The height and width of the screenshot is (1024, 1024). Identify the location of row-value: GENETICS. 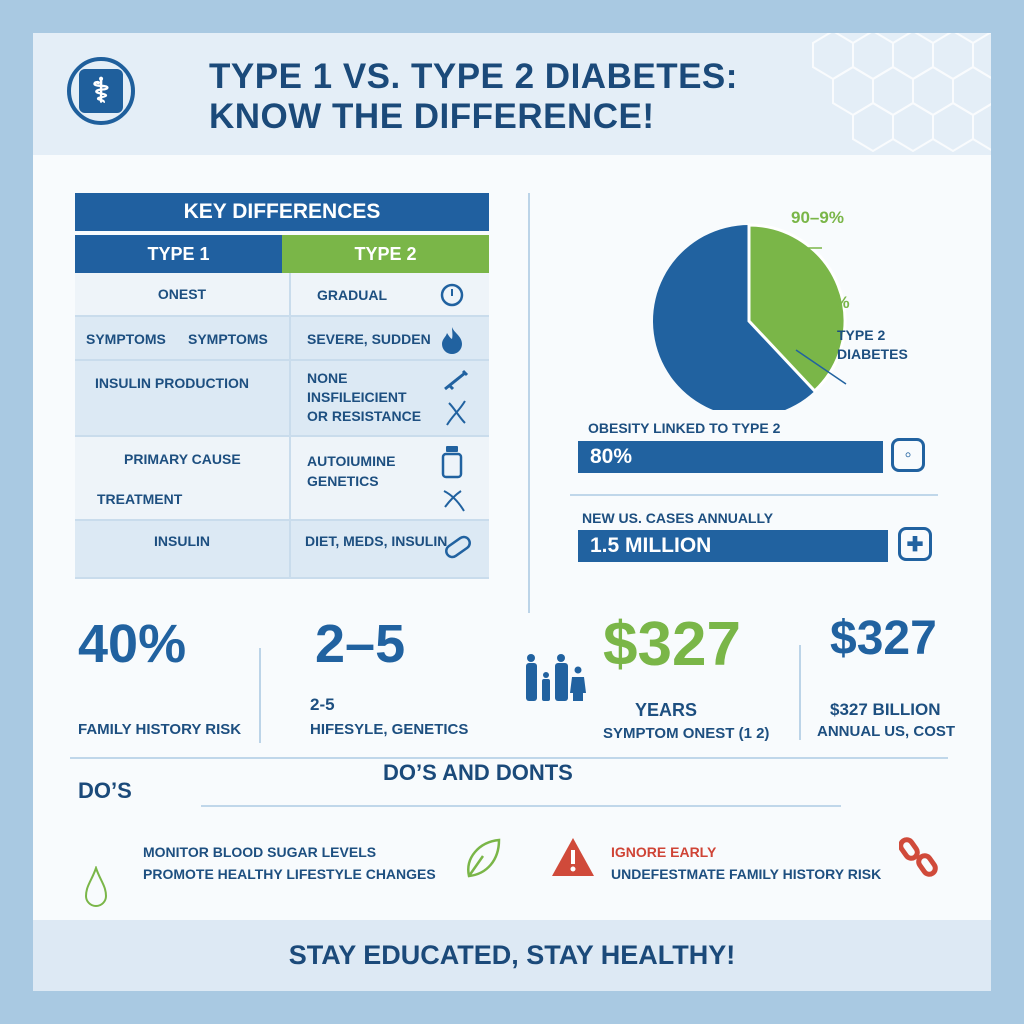
(343, 481).